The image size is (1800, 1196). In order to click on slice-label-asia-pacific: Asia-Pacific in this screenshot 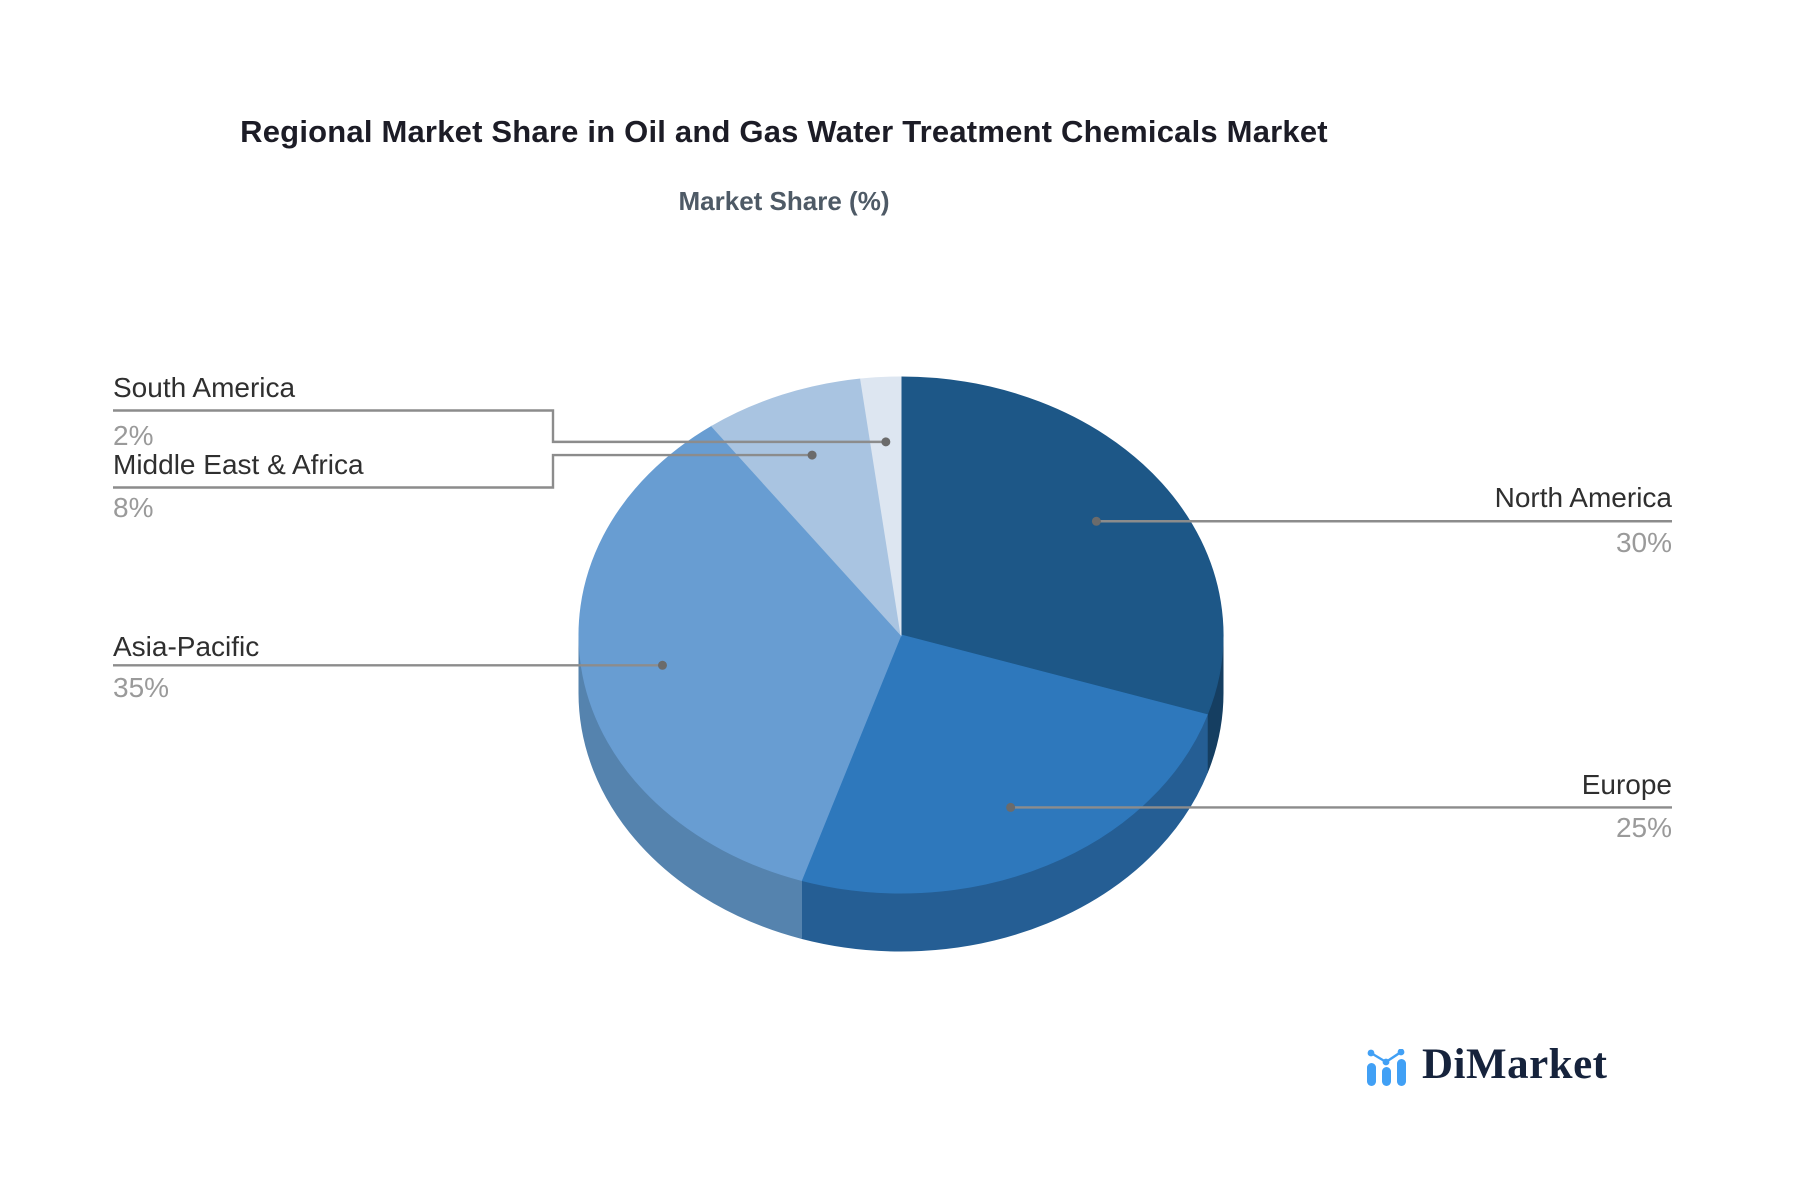, I will do `click(186, 646)`.